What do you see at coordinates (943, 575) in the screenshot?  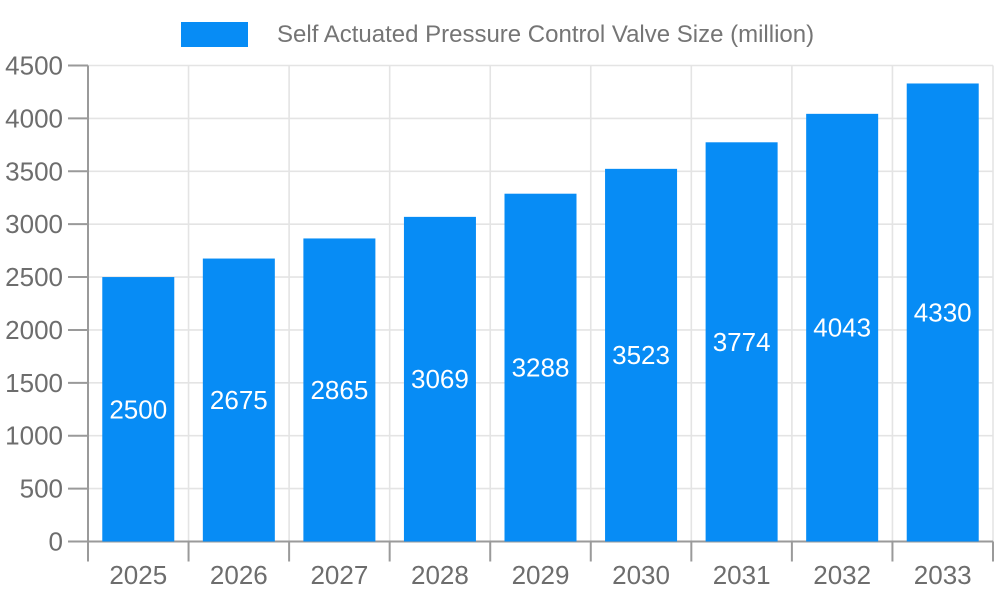 I see `x-axis-tick-label: 2033` at bounding box center [943, 575].